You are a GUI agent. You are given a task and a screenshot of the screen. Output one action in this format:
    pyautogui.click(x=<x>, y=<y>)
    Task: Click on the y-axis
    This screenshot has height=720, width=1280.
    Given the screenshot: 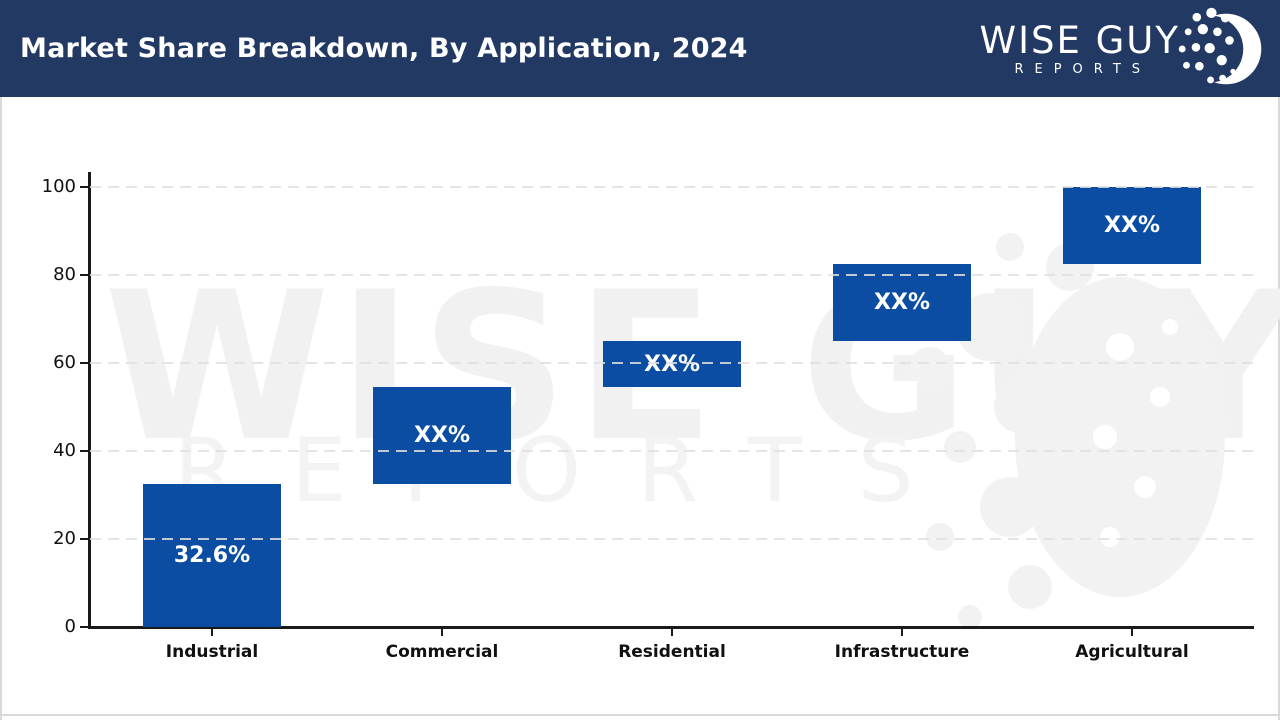 What is the action you would take?
    pyautogui.click(x=89, y=400)
    